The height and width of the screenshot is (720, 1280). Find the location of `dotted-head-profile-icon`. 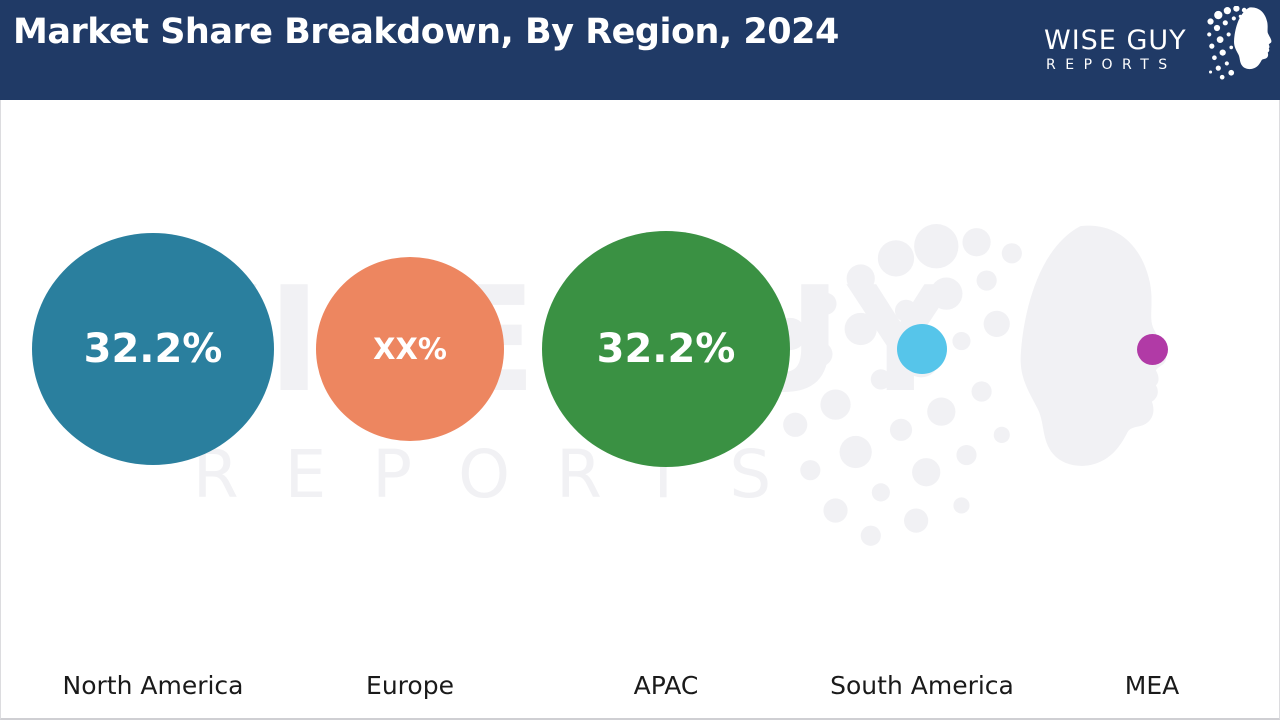

dotted-head-profile-icon is located at coordinates (1239, 43).